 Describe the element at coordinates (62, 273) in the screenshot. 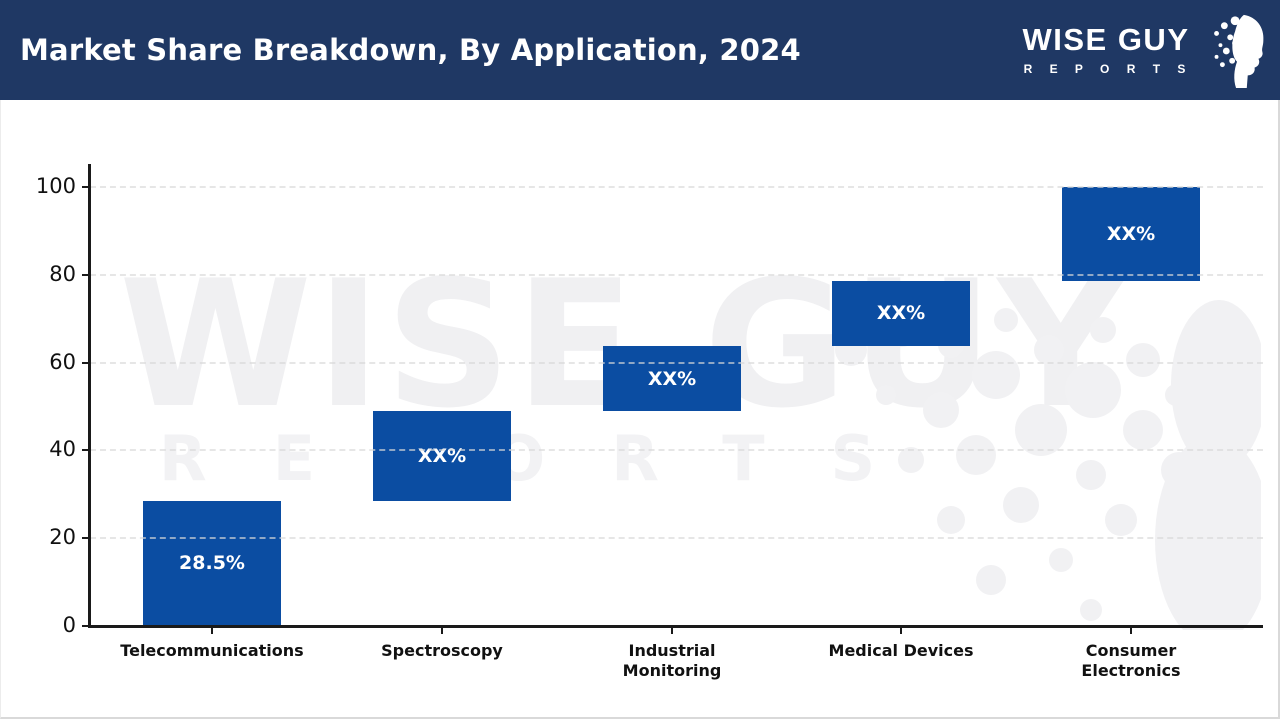

I see `y-tick-label: 80` at that location.